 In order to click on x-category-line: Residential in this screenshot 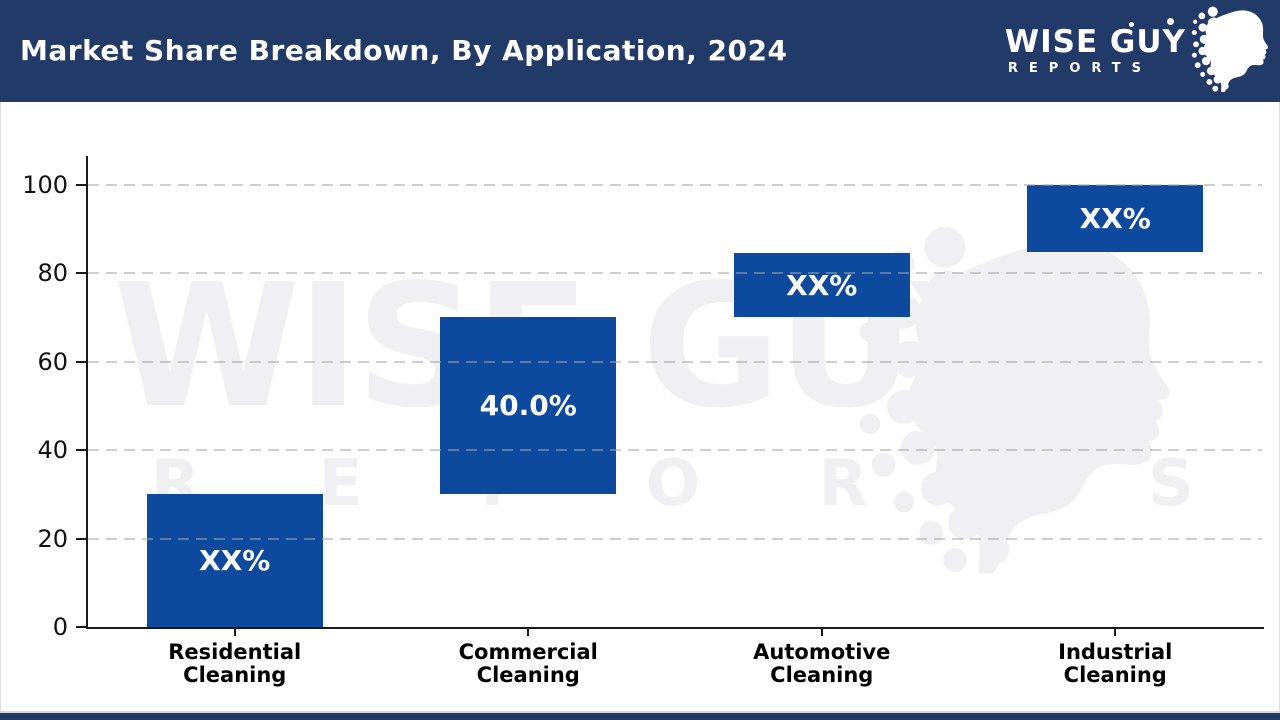, I will do `click(235, 652)`.